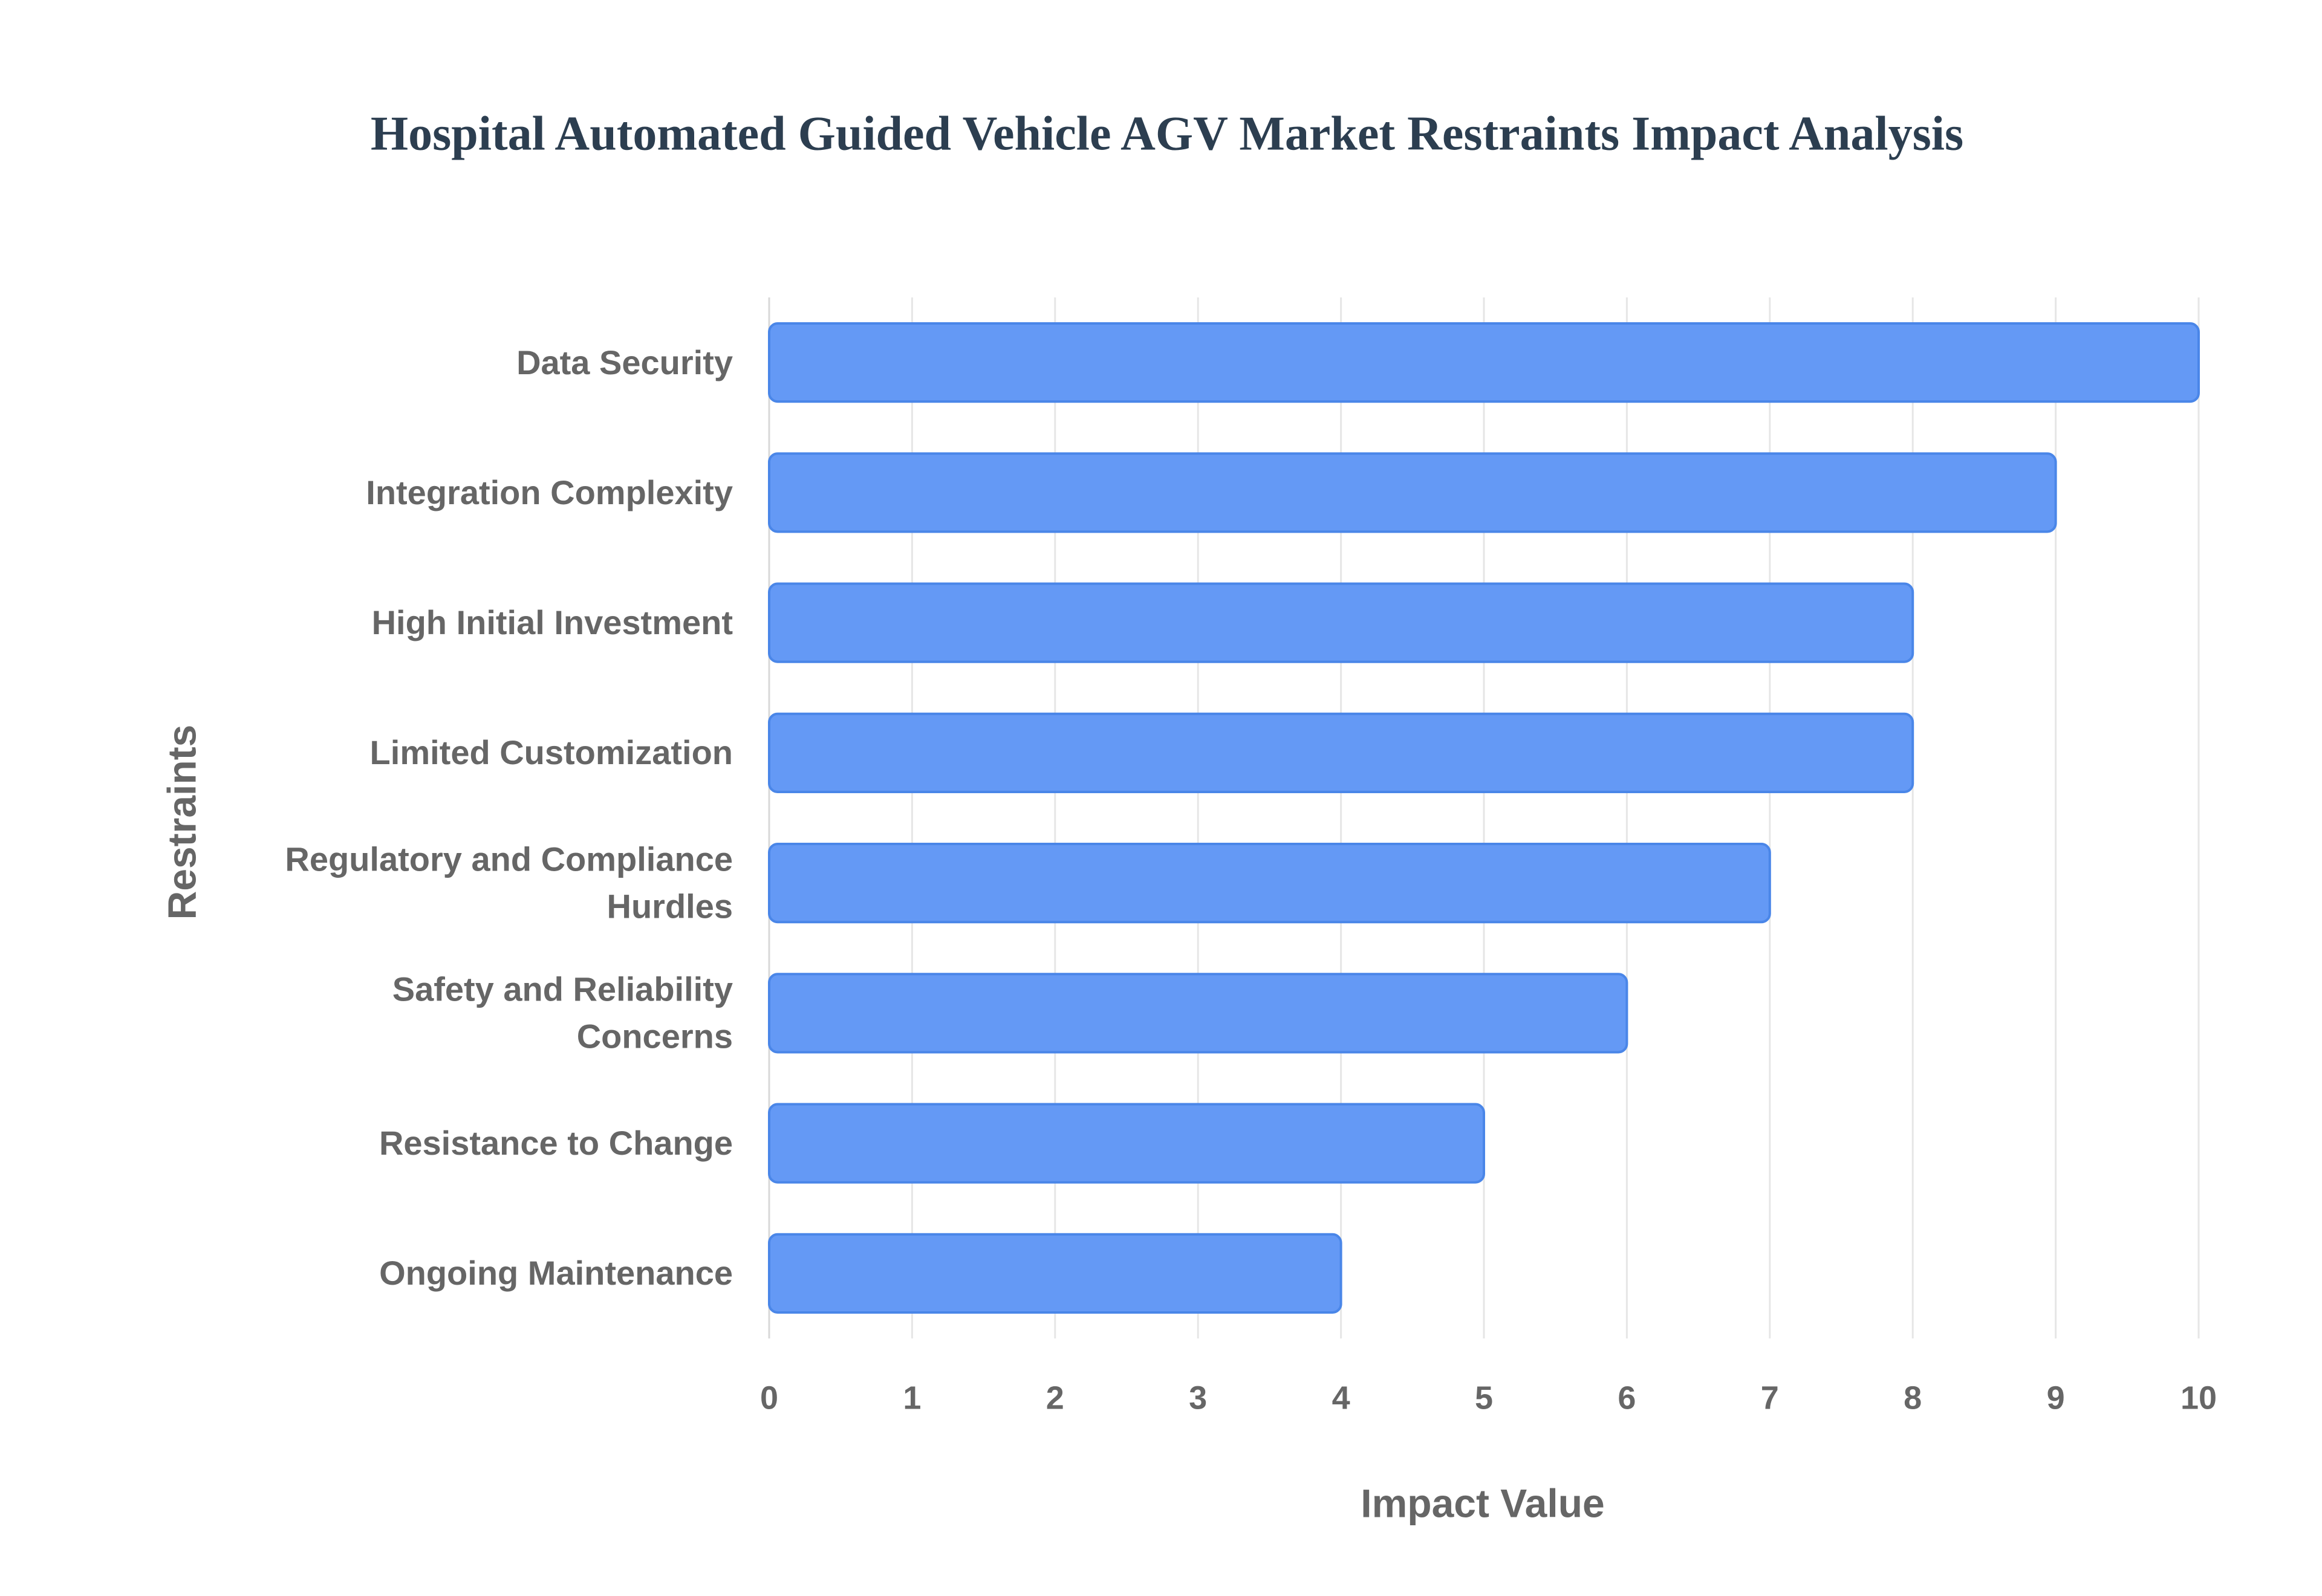 The width and height of the screenshot is (2322, 1596). I want to click on x-tick-label: 9, so click(2056, 1398).